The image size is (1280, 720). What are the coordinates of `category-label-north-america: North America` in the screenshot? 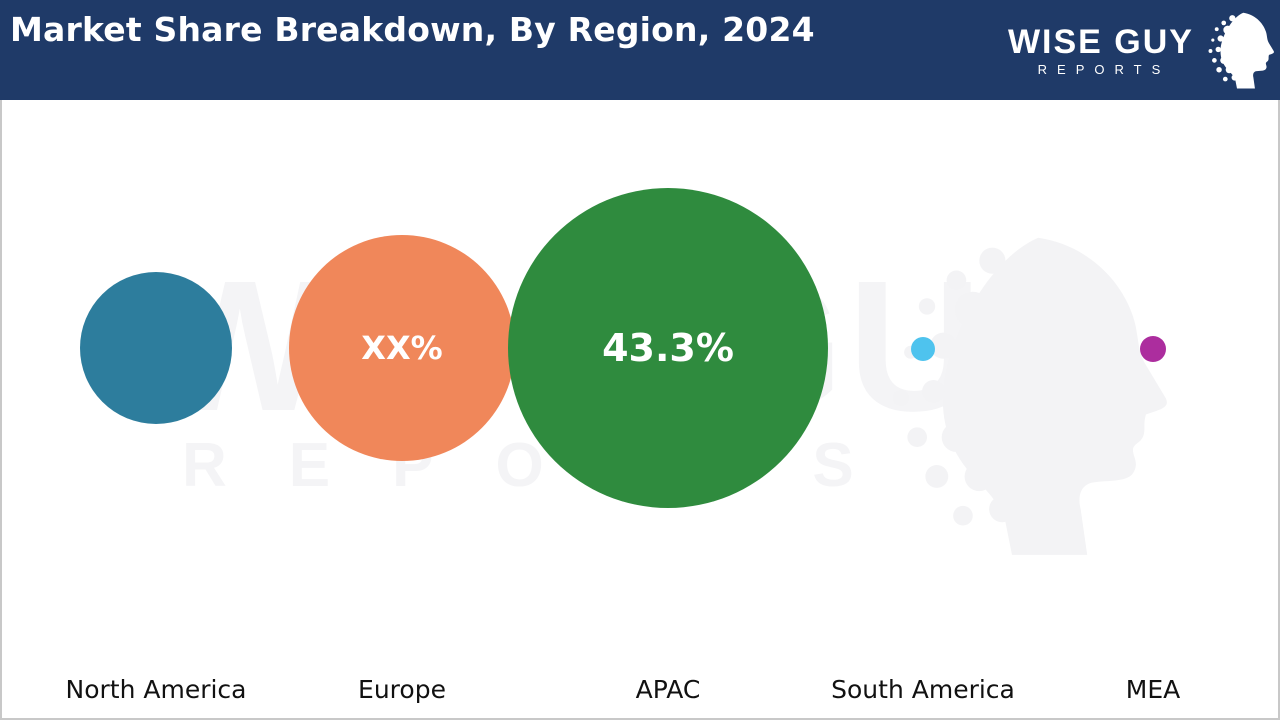 It's located at (156, 689).